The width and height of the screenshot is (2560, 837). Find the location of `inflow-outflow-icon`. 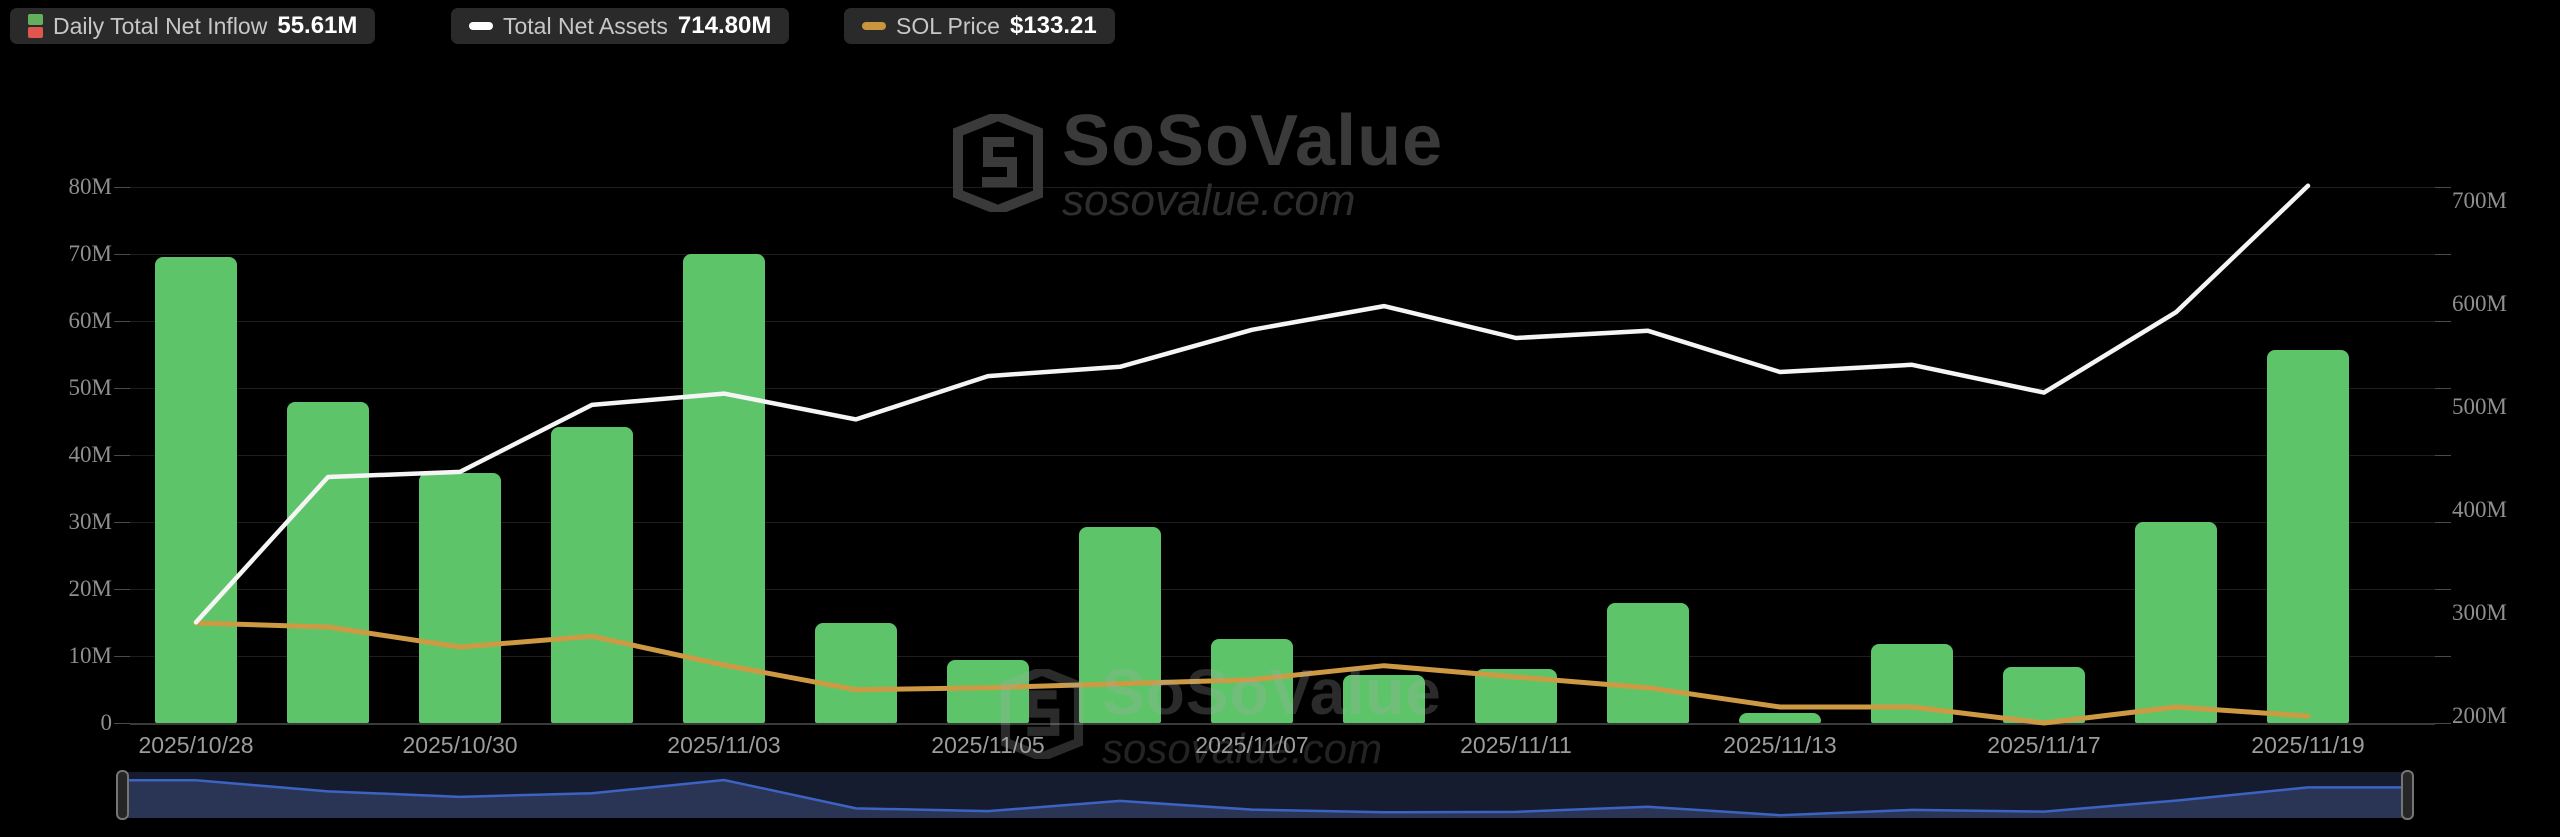

inflow-outflow-icon is located at coordinates (35, 26).